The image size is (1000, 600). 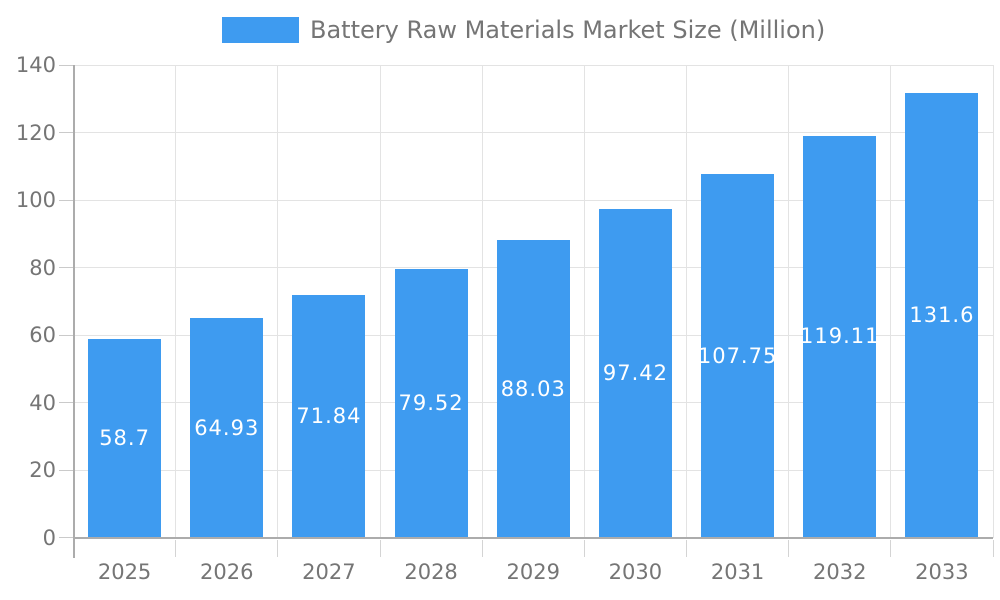 I want to click on bar: 107.75, so click(x=737, y=355).